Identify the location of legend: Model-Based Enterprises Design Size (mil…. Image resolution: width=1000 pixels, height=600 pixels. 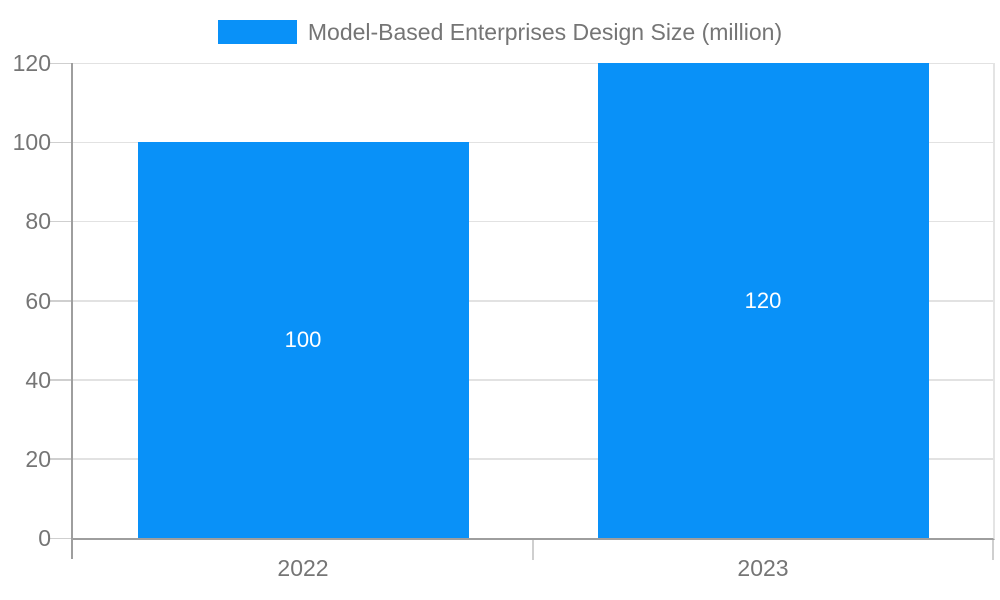
(500, 32).